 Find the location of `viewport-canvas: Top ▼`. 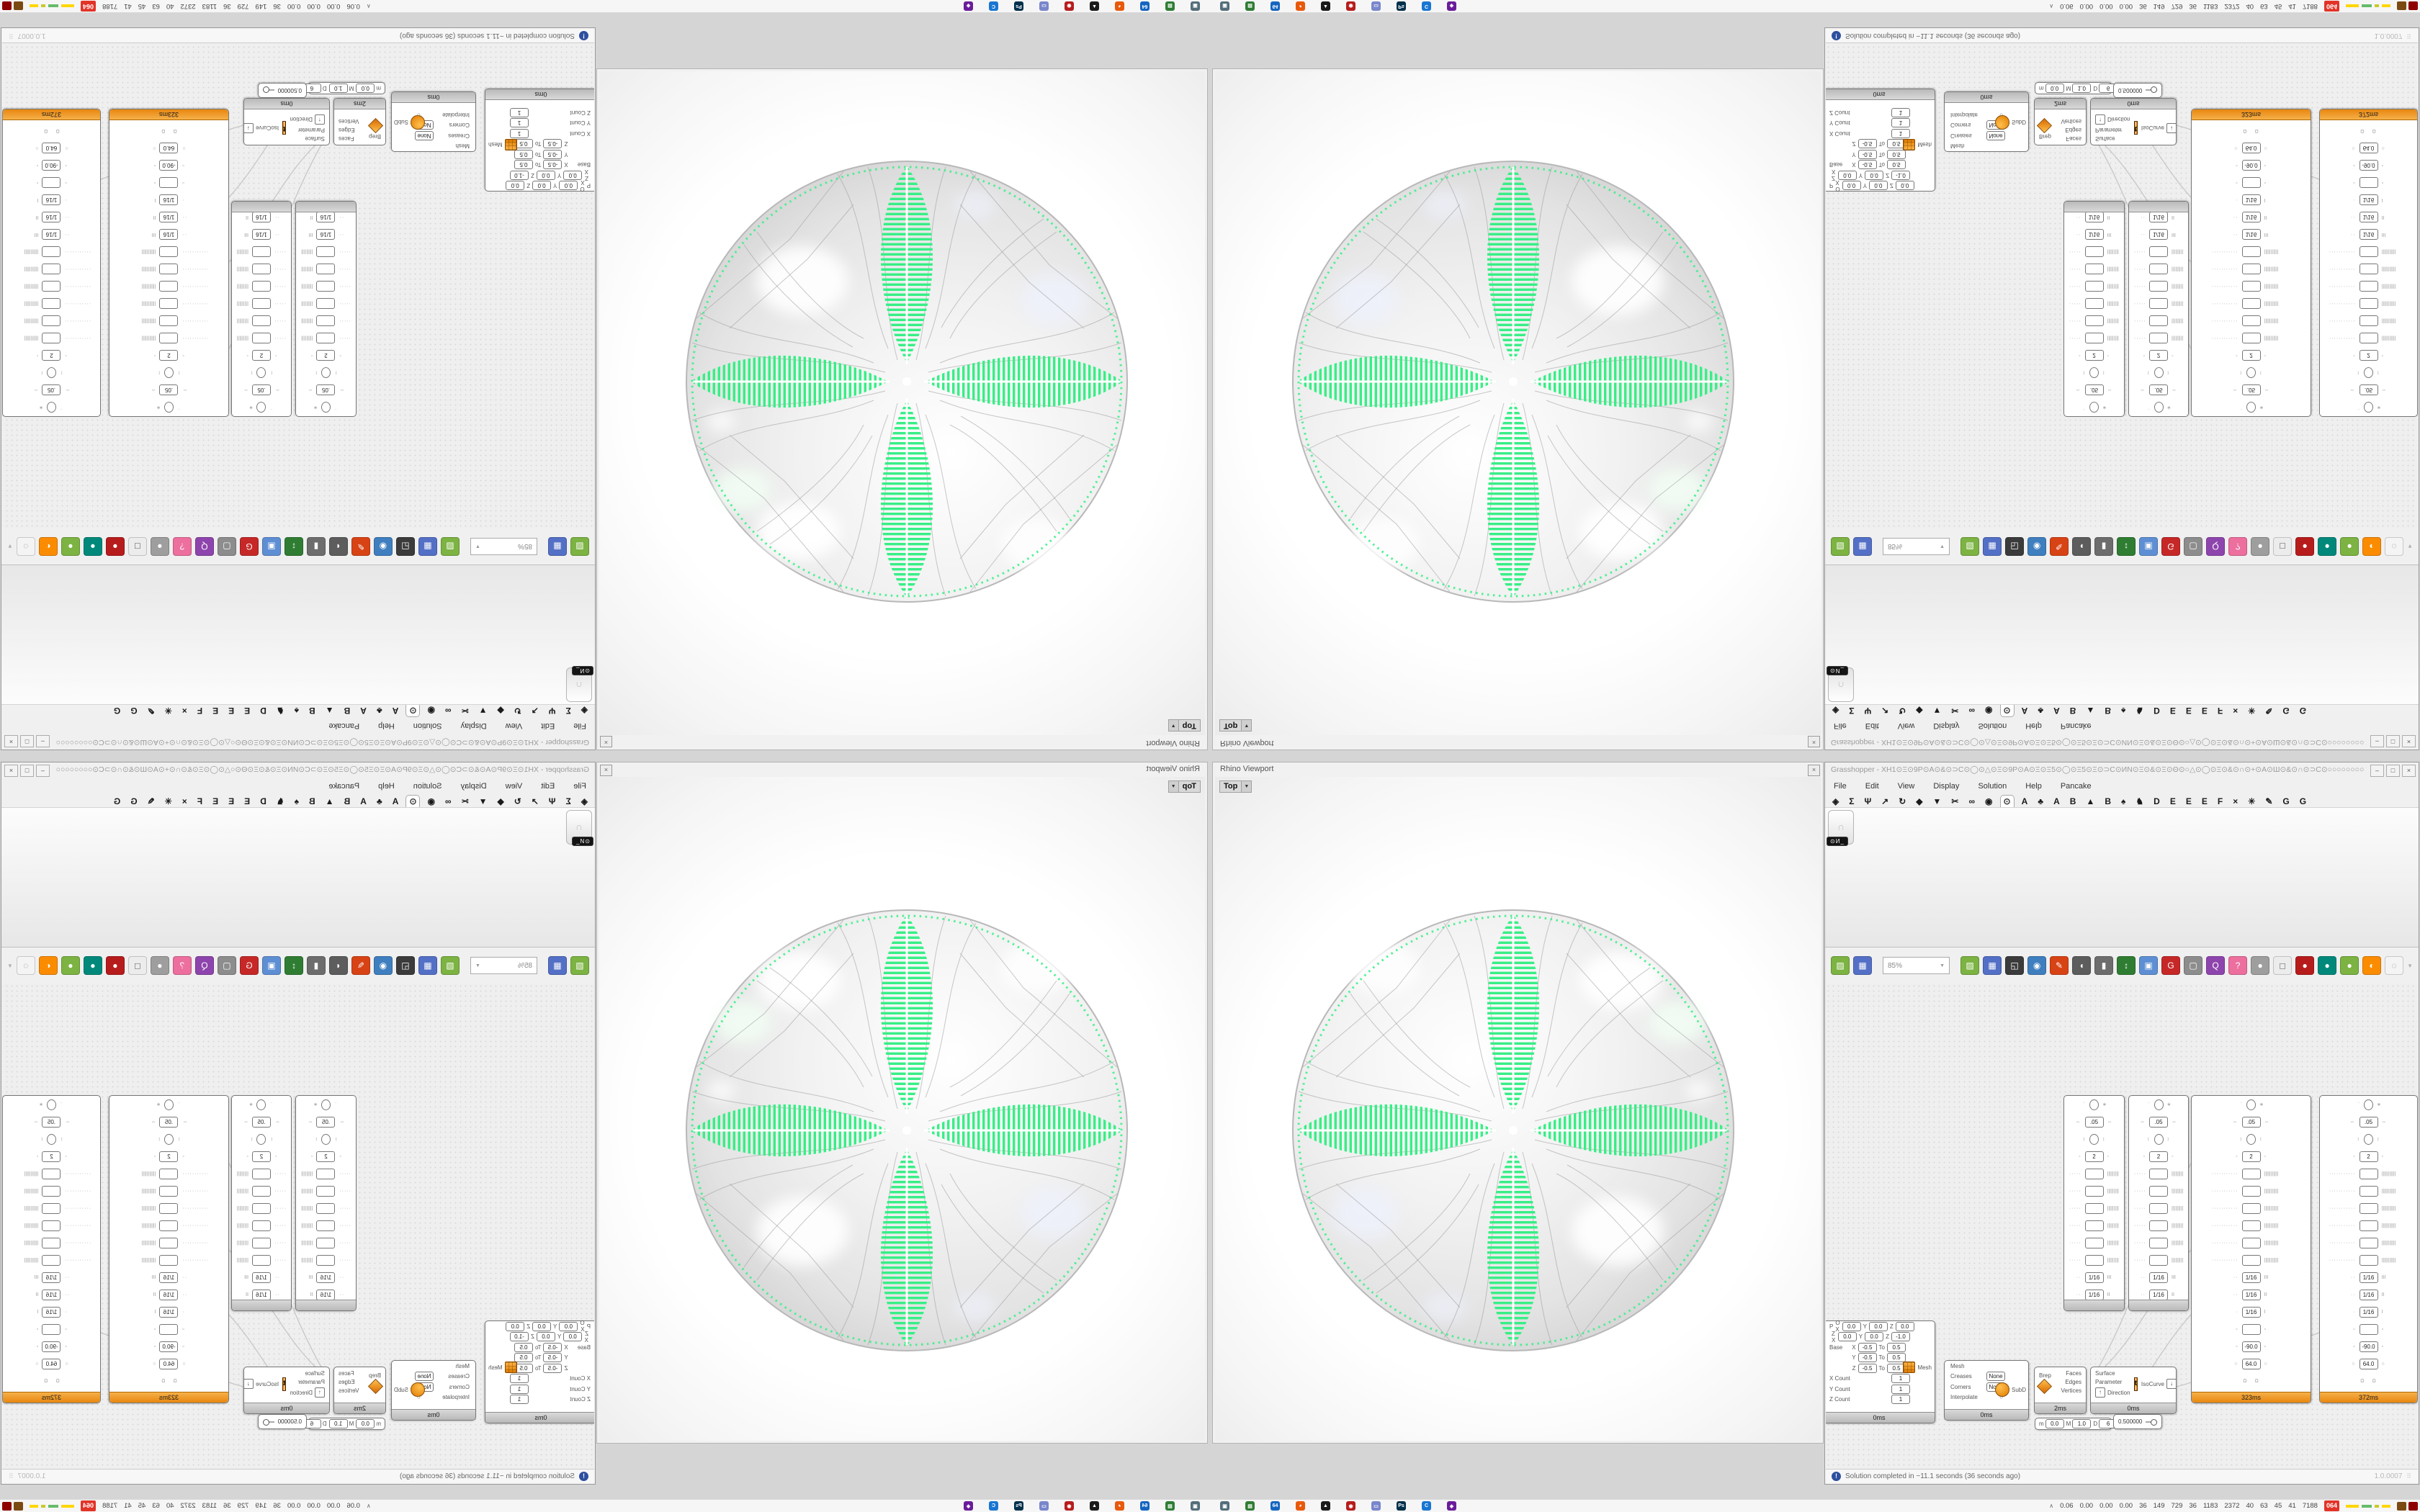

viewport-canvas: Top ▼ is located at coordinates (902, 1109).